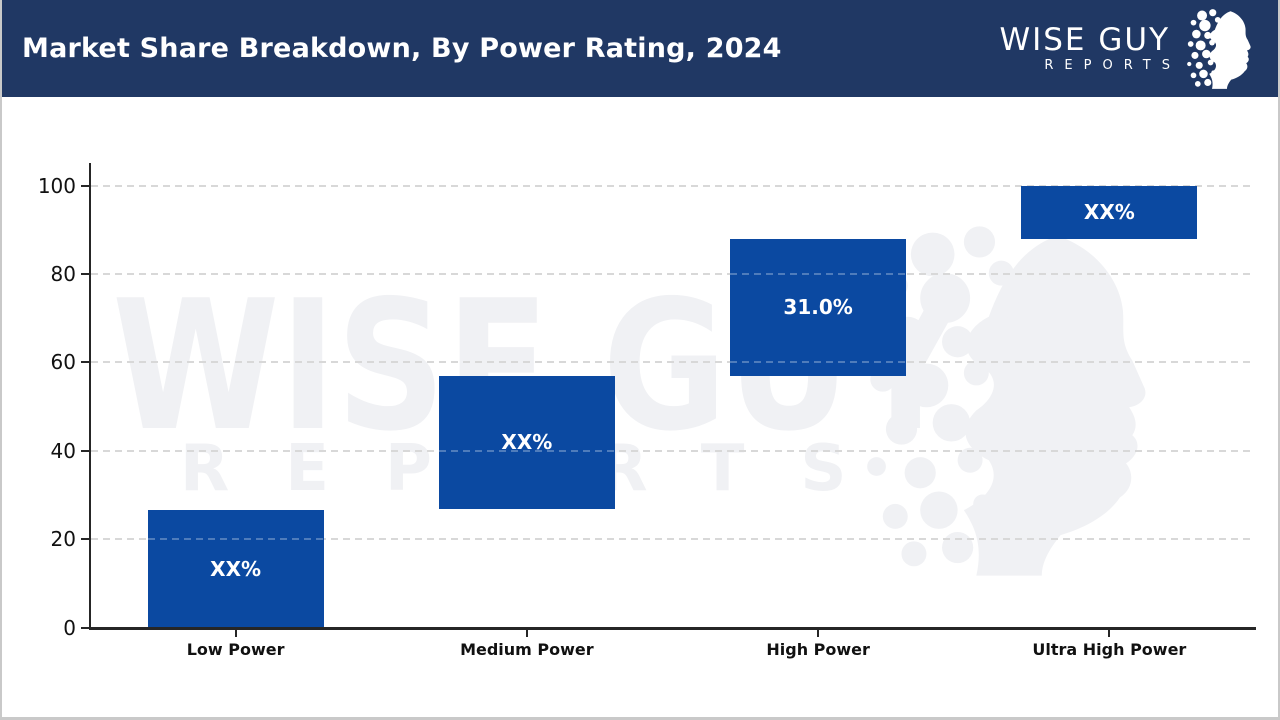 The width and height of the screenshot is (1280, 720). I want to click on wise-guy-head-icon, so click(1219, 48).